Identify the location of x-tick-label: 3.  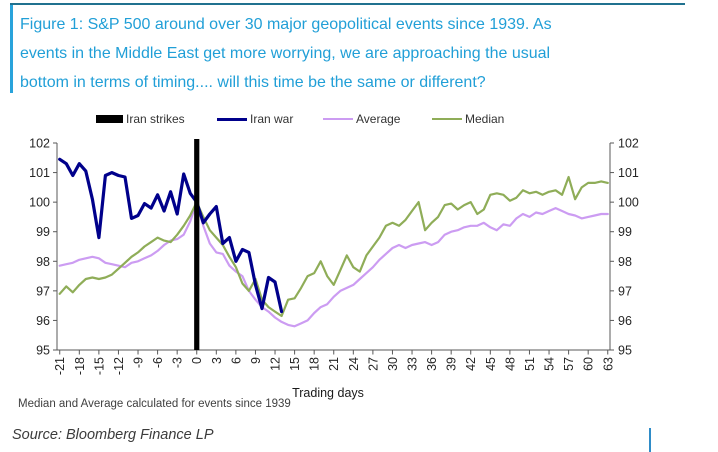
(217, 360).